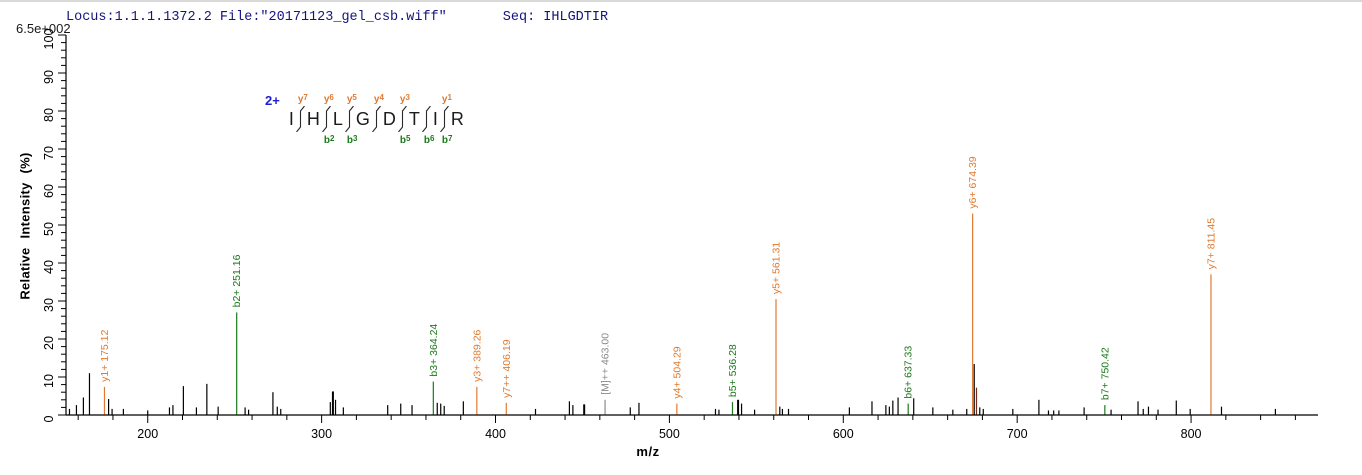 This screenshot has width=1362, height=475. I want to click on b-ion-label: b3, so click(352, 140).